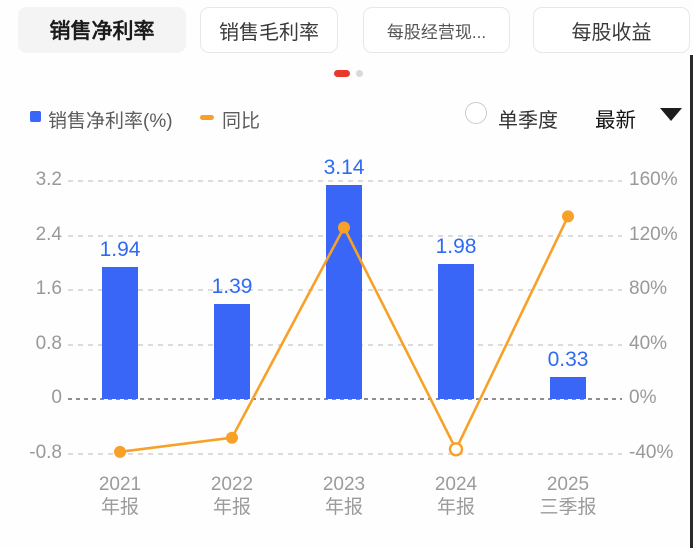 The image size is (693, 548). What do you see at coordinates (671, 114) in the screenshot?
I see `chevron-down-icon` at bounding box center [671, 114].